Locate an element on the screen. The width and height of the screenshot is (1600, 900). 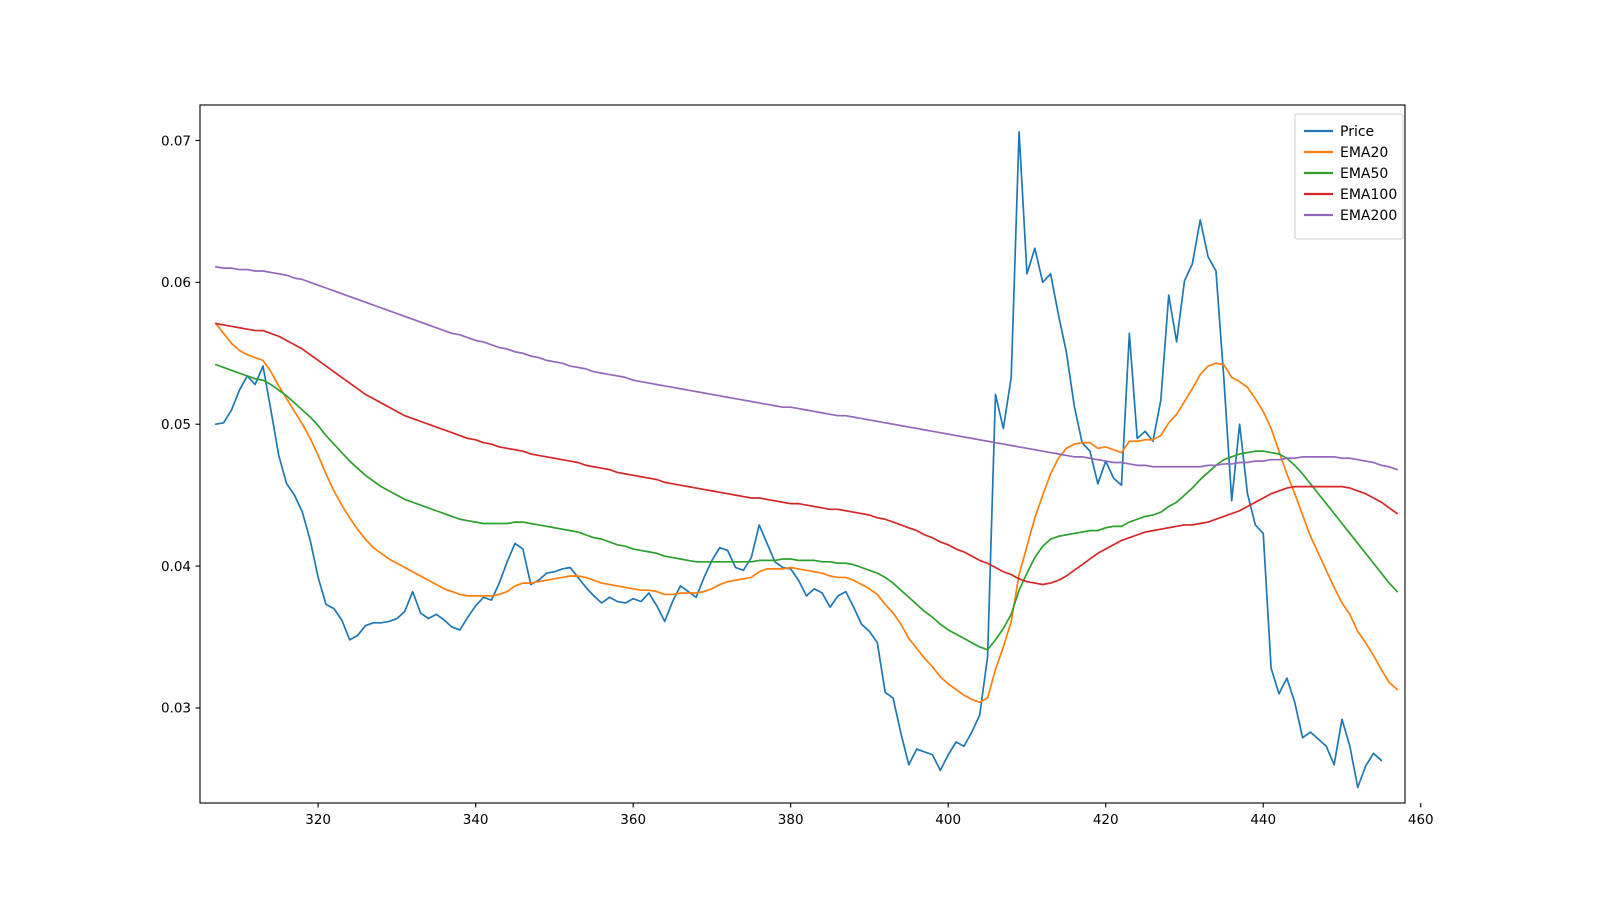
legend-label-ema50: EMA50 is located at coordinates (1364, 174).